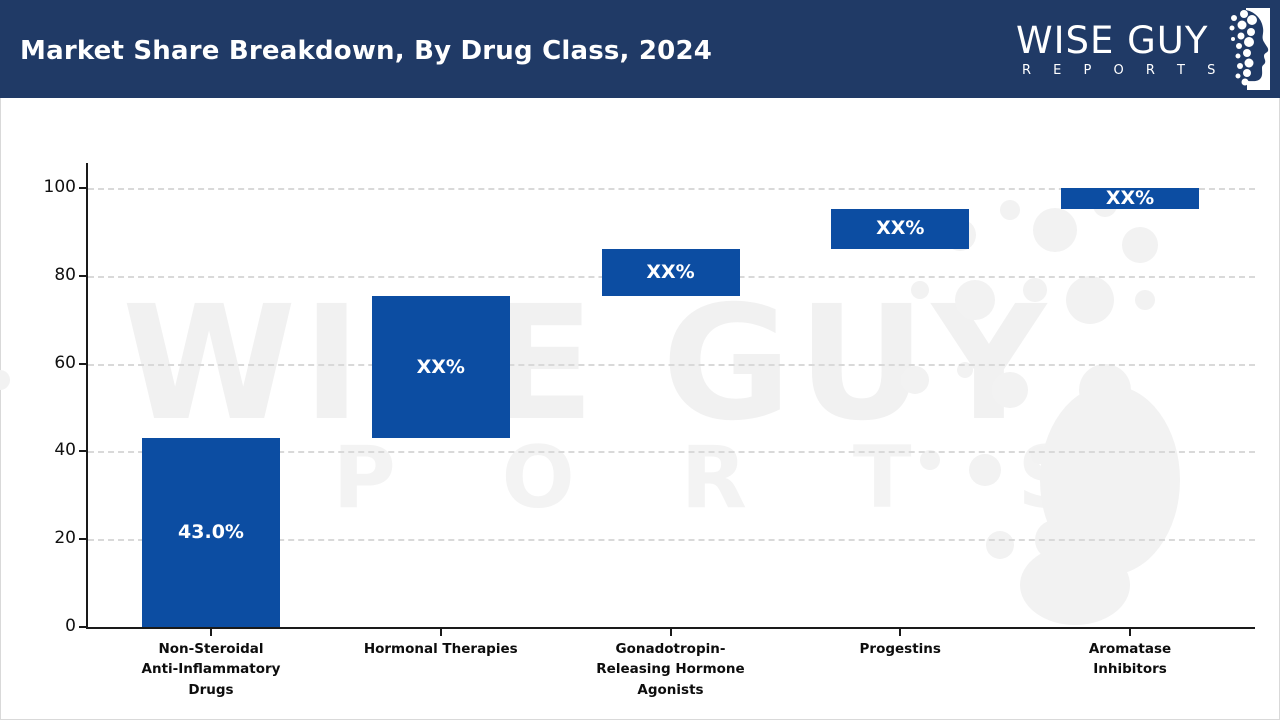 The width and height of the screenshot is (1280, 720). Describe the element at coordinates (1123, 70) in the screenshot. I see `logo-subtitle: R E P O R T S` at that location.